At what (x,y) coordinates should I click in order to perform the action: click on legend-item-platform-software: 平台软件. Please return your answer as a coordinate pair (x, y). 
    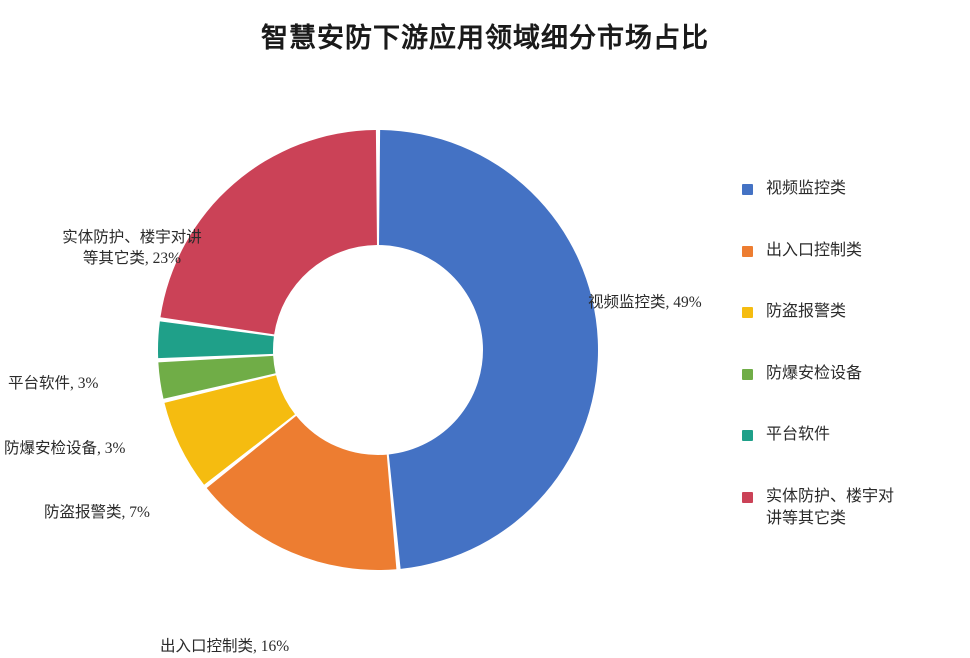
    Looking at the image, I should click on (856, 435).